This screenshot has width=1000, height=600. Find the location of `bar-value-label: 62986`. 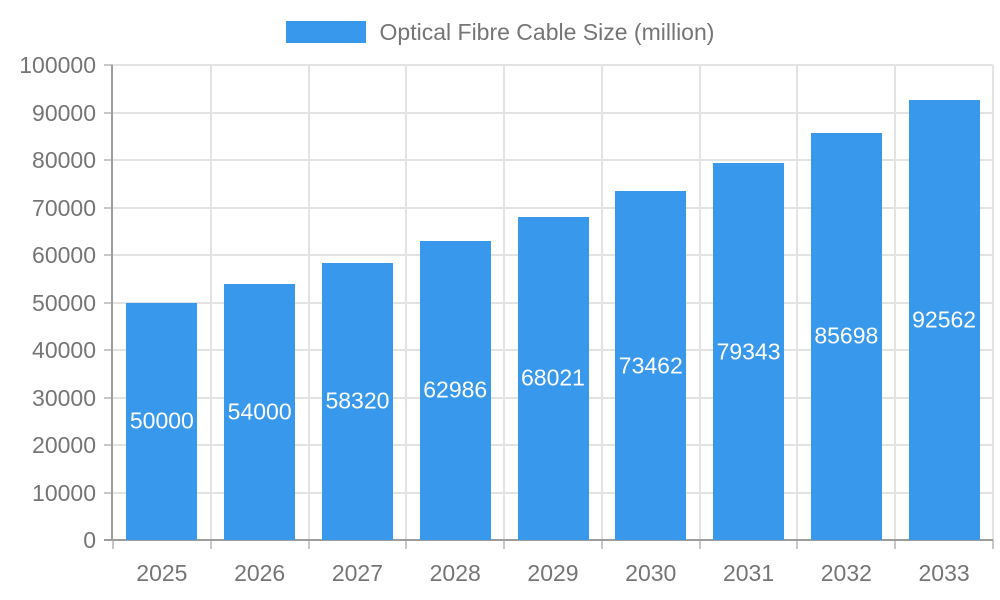

bar-value-label: 62986 is located at coordinates (455, 389).